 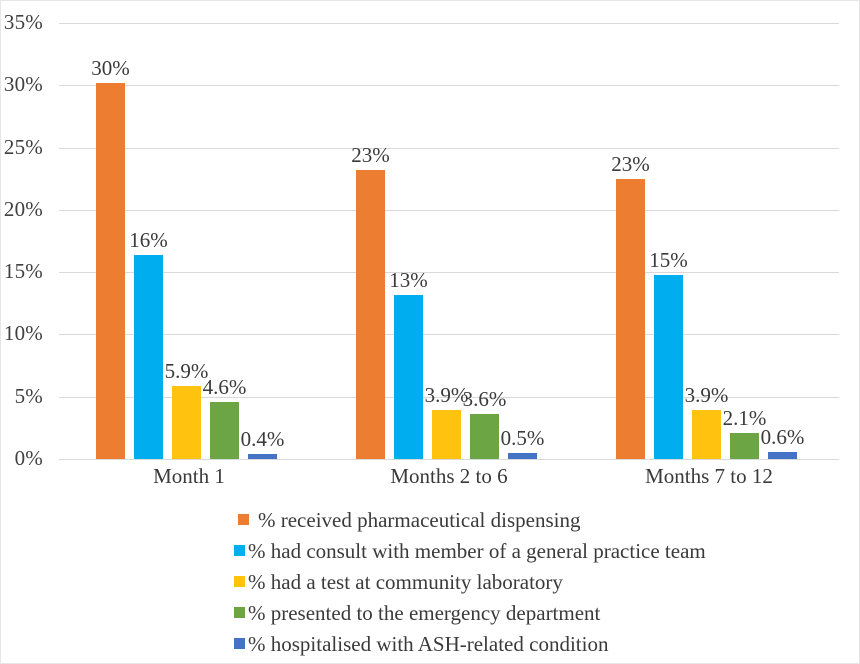 I want to click on y-axis: 35% 30% 25% 20% 15% 10% 5% 0%, so click(x=26, y=332).